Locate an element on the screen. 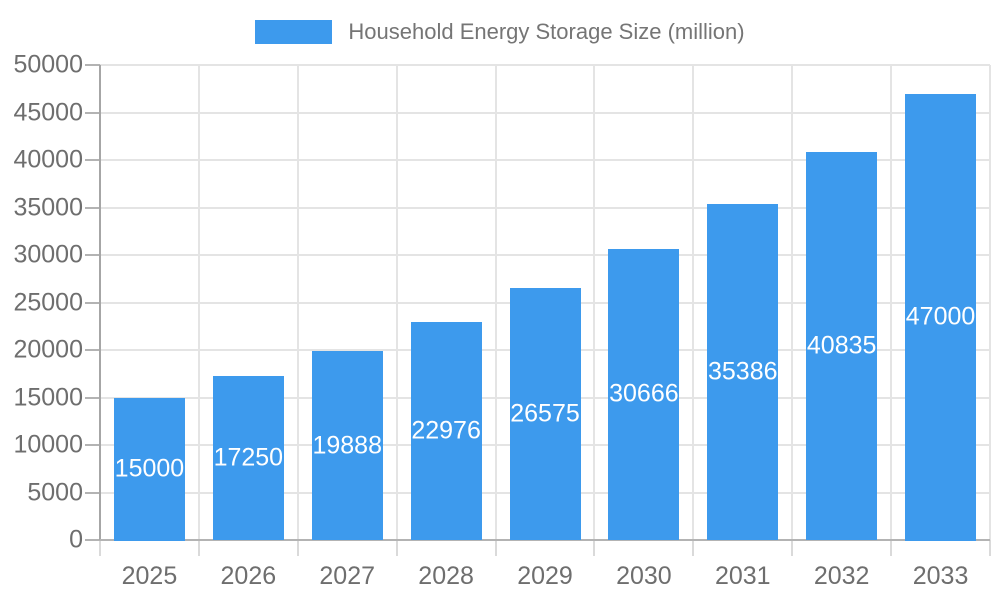 The height and width of the screenshot is (600, 1000). bar-value-label: 15000 is located at coordinates (149, 468).